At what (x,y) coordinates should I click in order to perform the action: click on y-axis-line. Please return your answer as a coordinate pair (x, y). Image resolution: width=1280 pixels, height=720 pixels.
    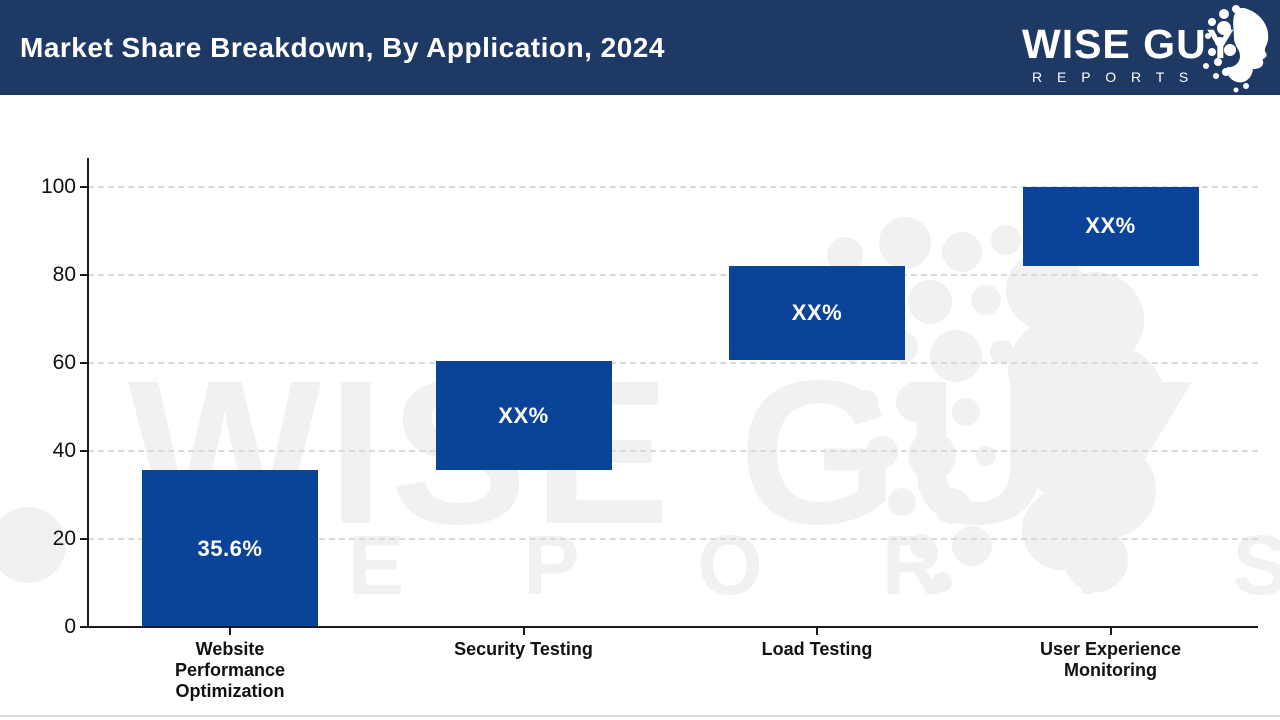
    Looking at the image, I should click on (88, 393).